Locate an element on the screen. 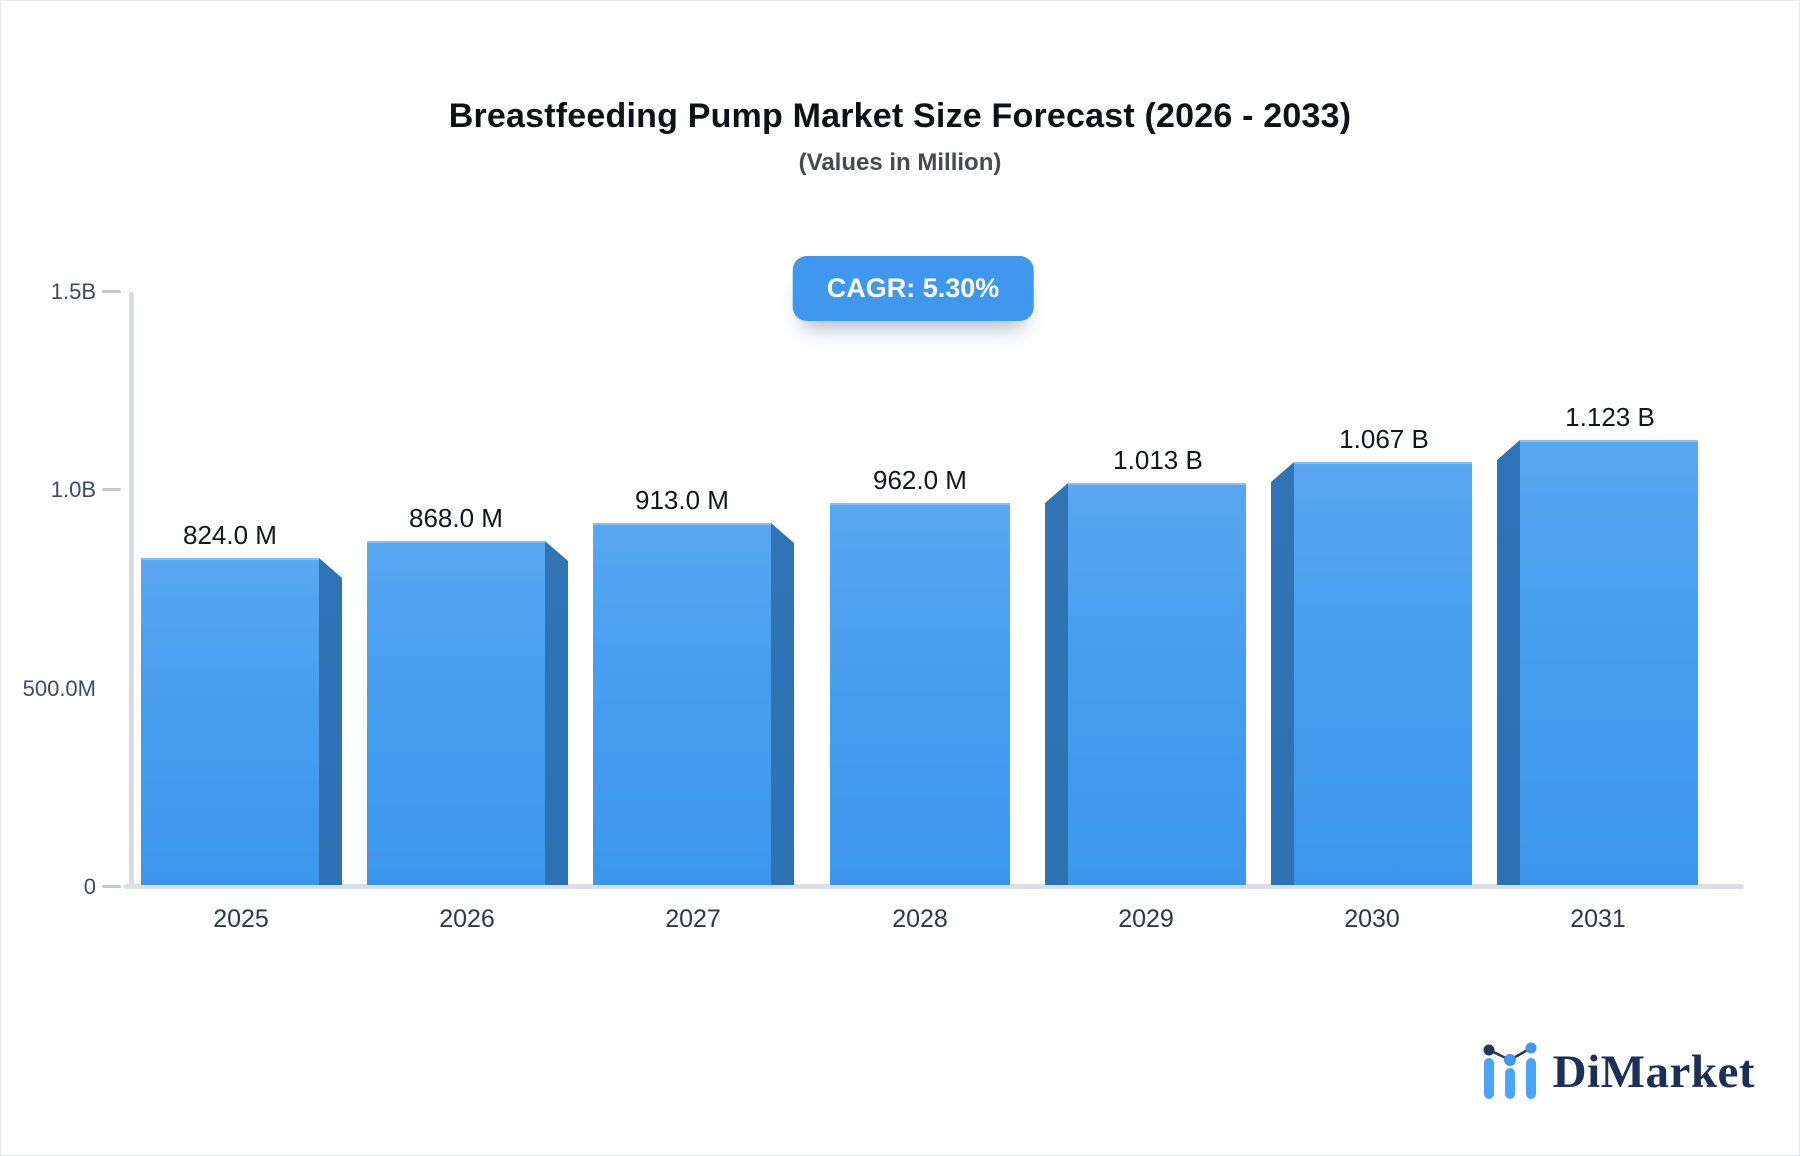  bar-value-label: 1.067 B is located at coordinates (1384, 439).